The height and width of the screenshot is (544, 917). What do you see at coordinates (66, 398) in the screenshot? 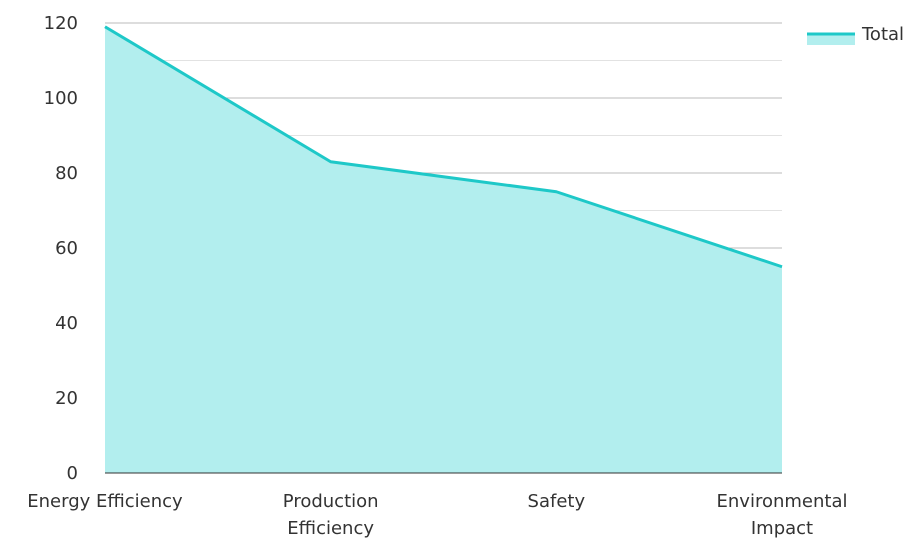
I see `y-tick-label: 20` at bounding box center [66, 398].